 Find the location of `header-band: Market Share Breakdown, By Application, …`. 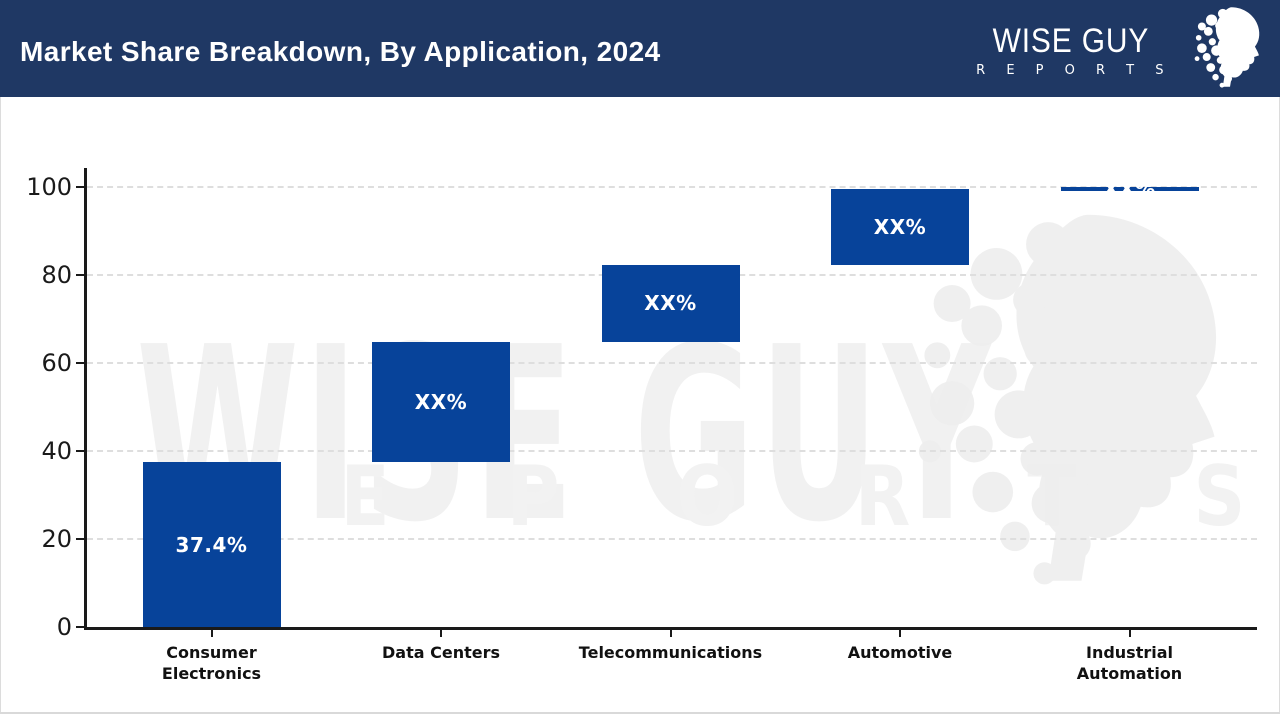

header-band: Market Share Breakdown, By Application, … is located at coordinates (640, 48).